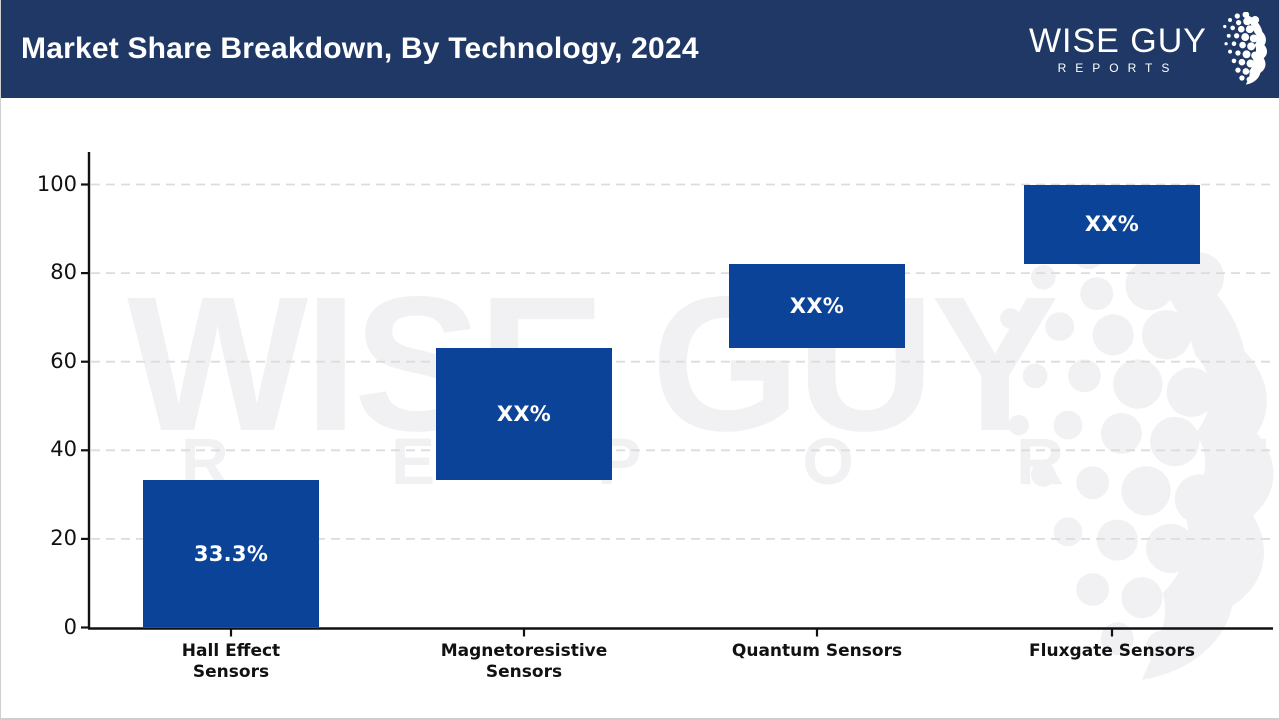 This screenshot has height=720, width=1280. I want to click on y-axis-tick-label-0: 0, so click(70, 626).